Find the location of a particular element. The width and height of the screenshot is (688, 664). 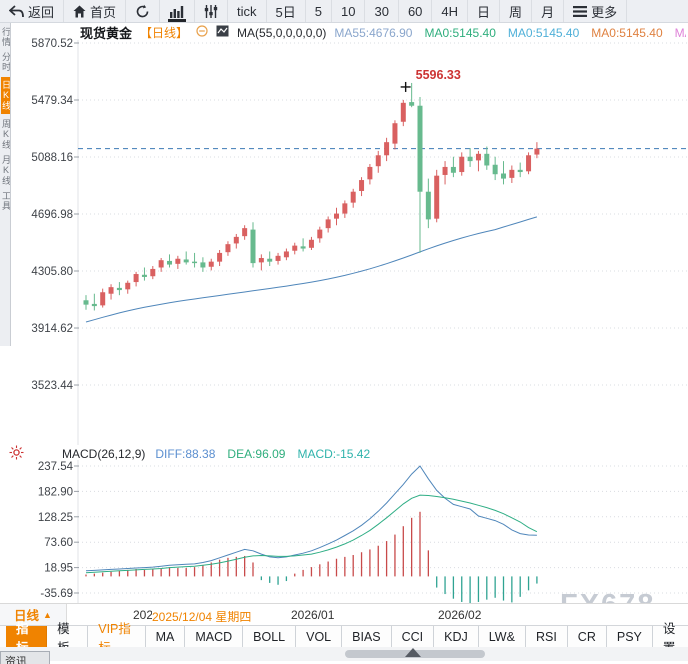

left-sidebar-strip: 行情分时日K线周K线月K线工具 is located at coordinates (5, 184).